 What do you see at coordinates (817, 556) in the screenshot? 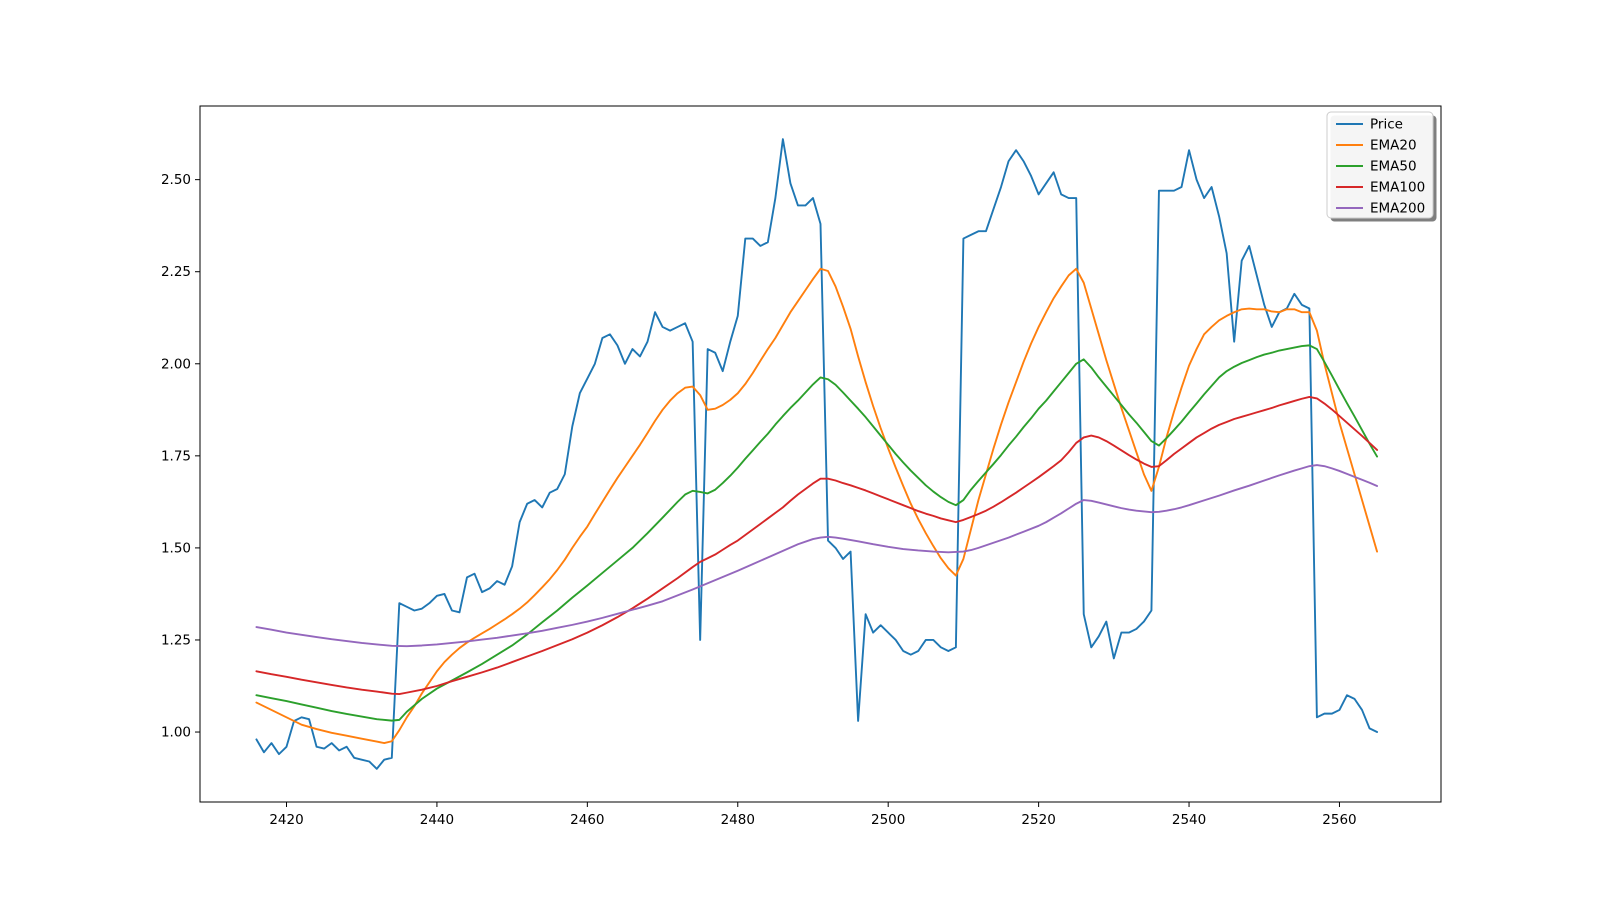
I see `ema200-line` at bounding box center [817, 556].